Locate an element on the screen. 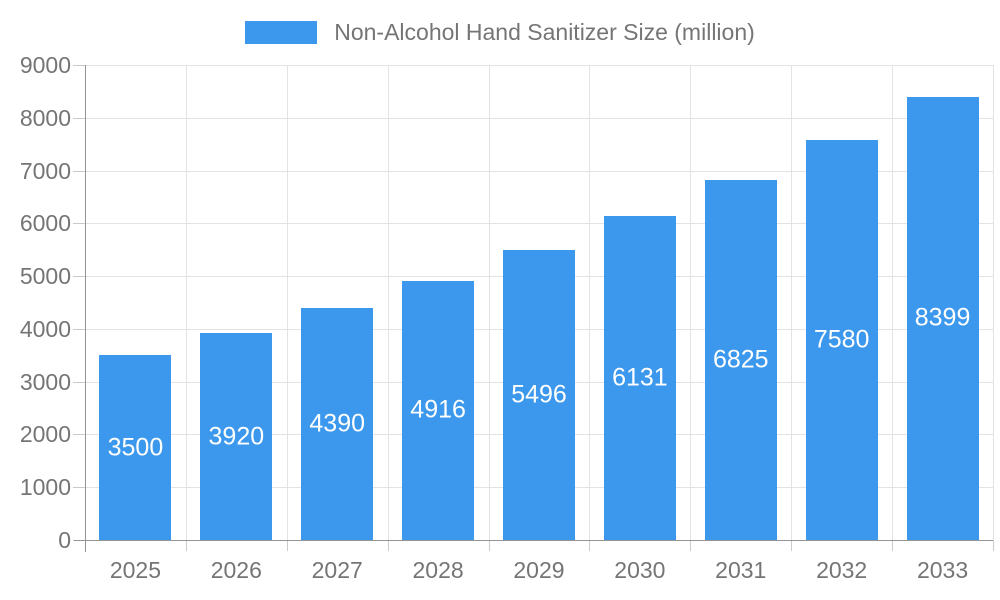  legend-swatch is located at coordinates (281, 32).